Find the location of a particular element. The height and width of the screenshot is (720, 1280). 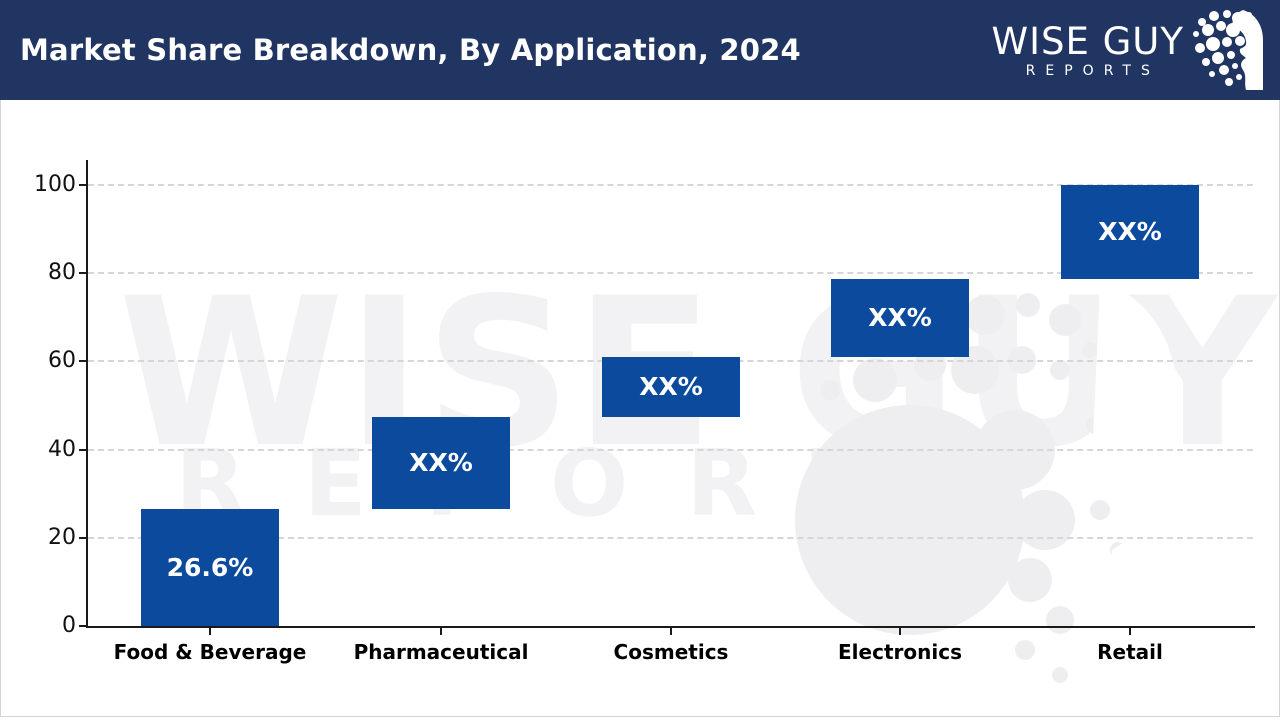

y-tick-label: 80 is located at coordinates (62, 273).